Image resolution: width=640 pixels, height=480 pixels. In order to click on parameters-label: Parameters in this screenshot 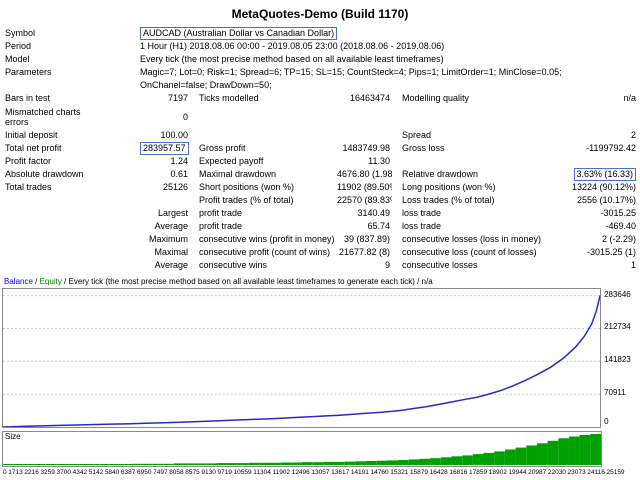, I will do `click(28, 72)`.